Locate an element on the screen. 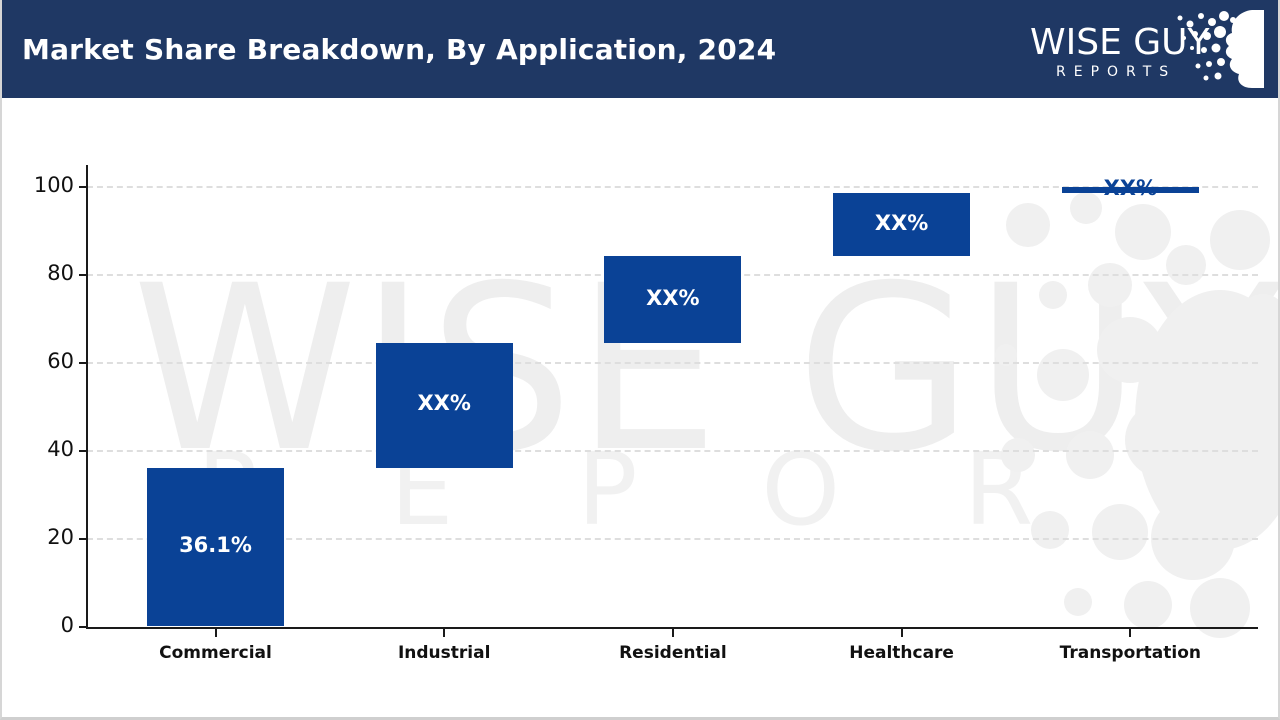 This screenshot has width=1280, height=720. x-tick-label: Commercial is located at coordinates (215, 652).